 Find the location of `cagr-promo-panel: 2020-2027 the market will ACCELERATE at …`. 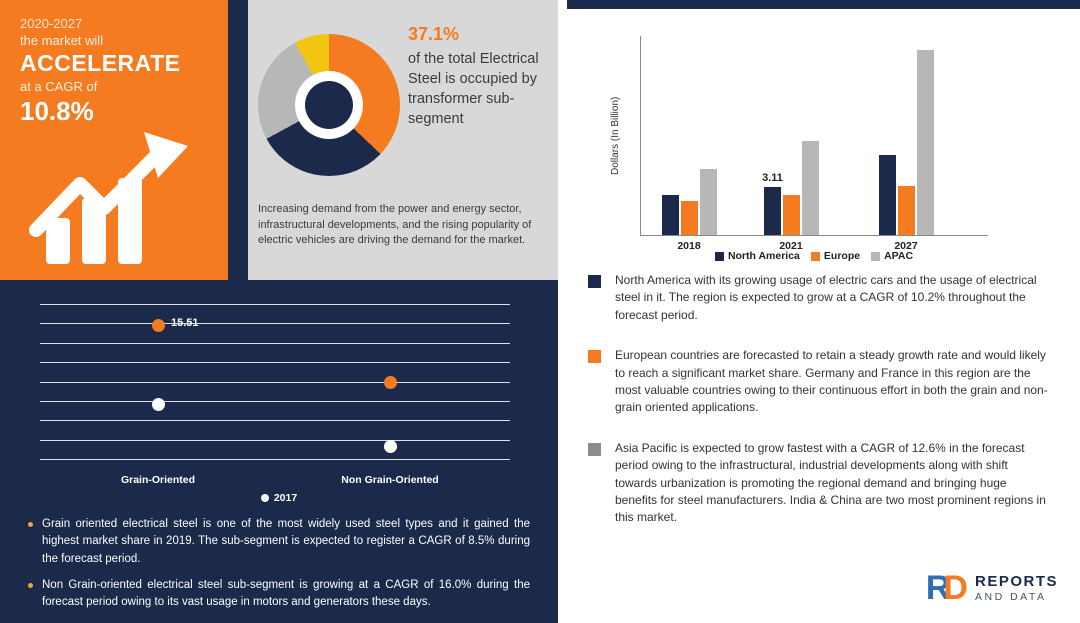

cagr-promo-panel: 2020-2027 the market will ACCELERATE at … is located at coordinates (114, 140).